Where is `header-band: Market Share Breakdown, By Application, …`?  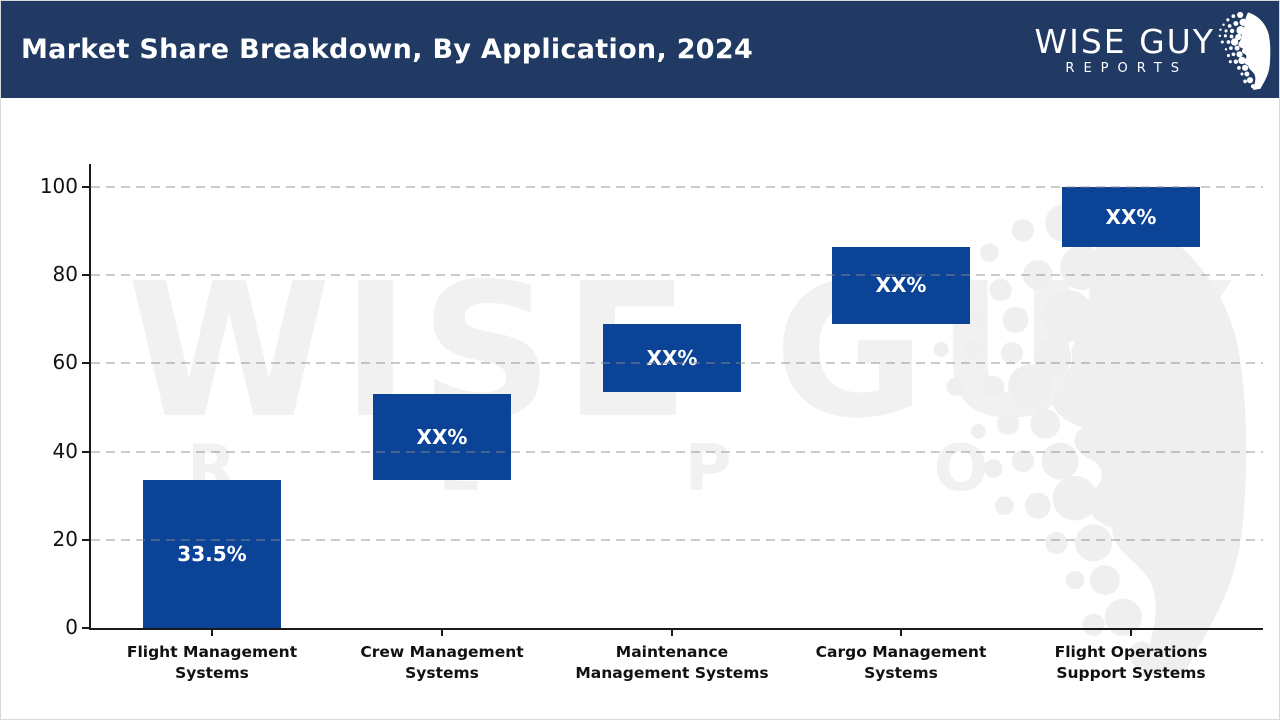 header-band: Market Share Breakdown, By Application, … is located at coordinates (640, 49).